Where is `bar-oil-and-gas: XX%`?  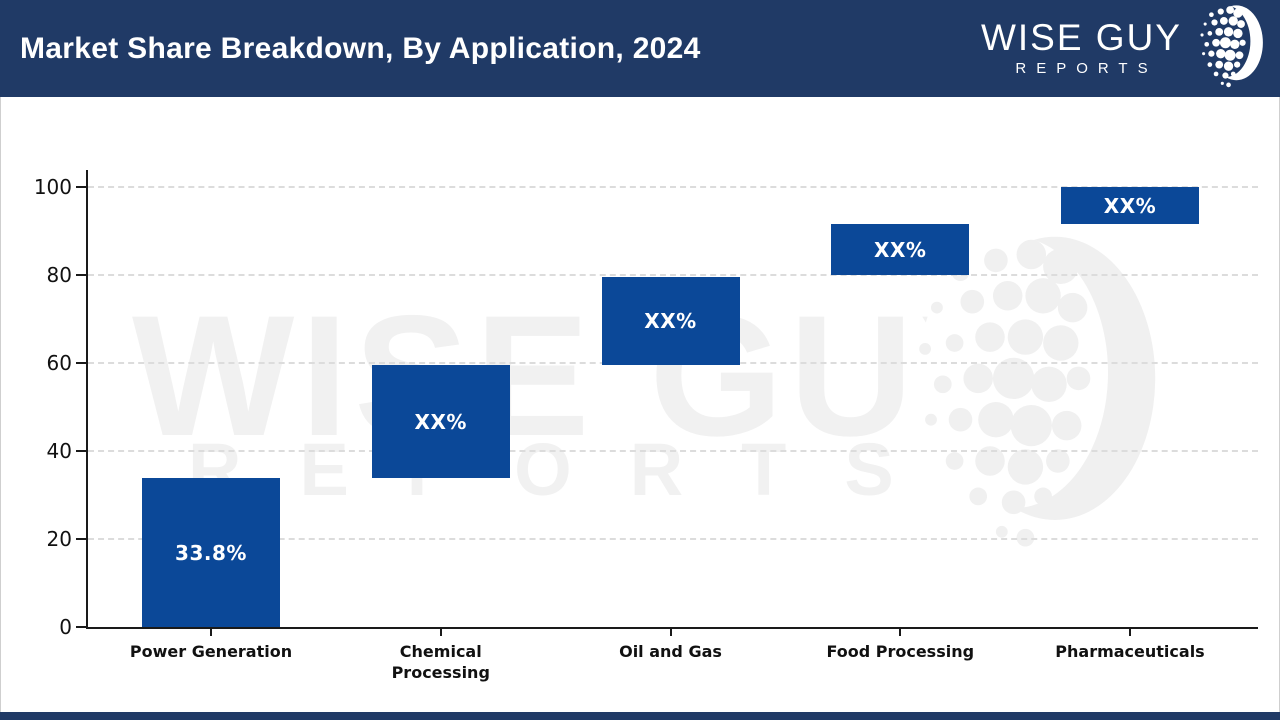 bar-oil-and-gas: XX% is located at coordinates (670, 321).